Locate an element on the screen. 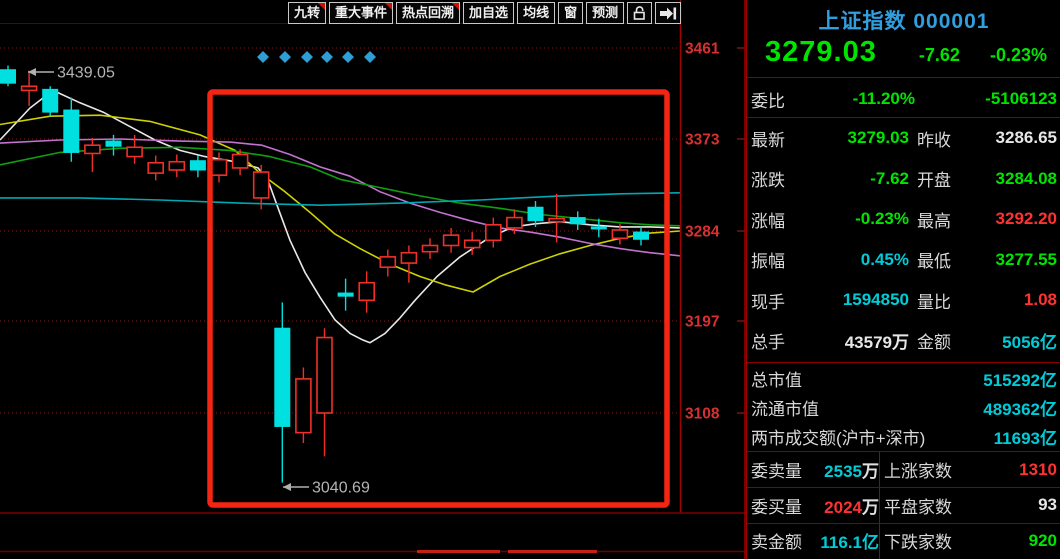 The width and height of the screenshot is (1060, 559). price-row: 3279.03 -7.62 -0.23% is located at coordinates (909, 52).